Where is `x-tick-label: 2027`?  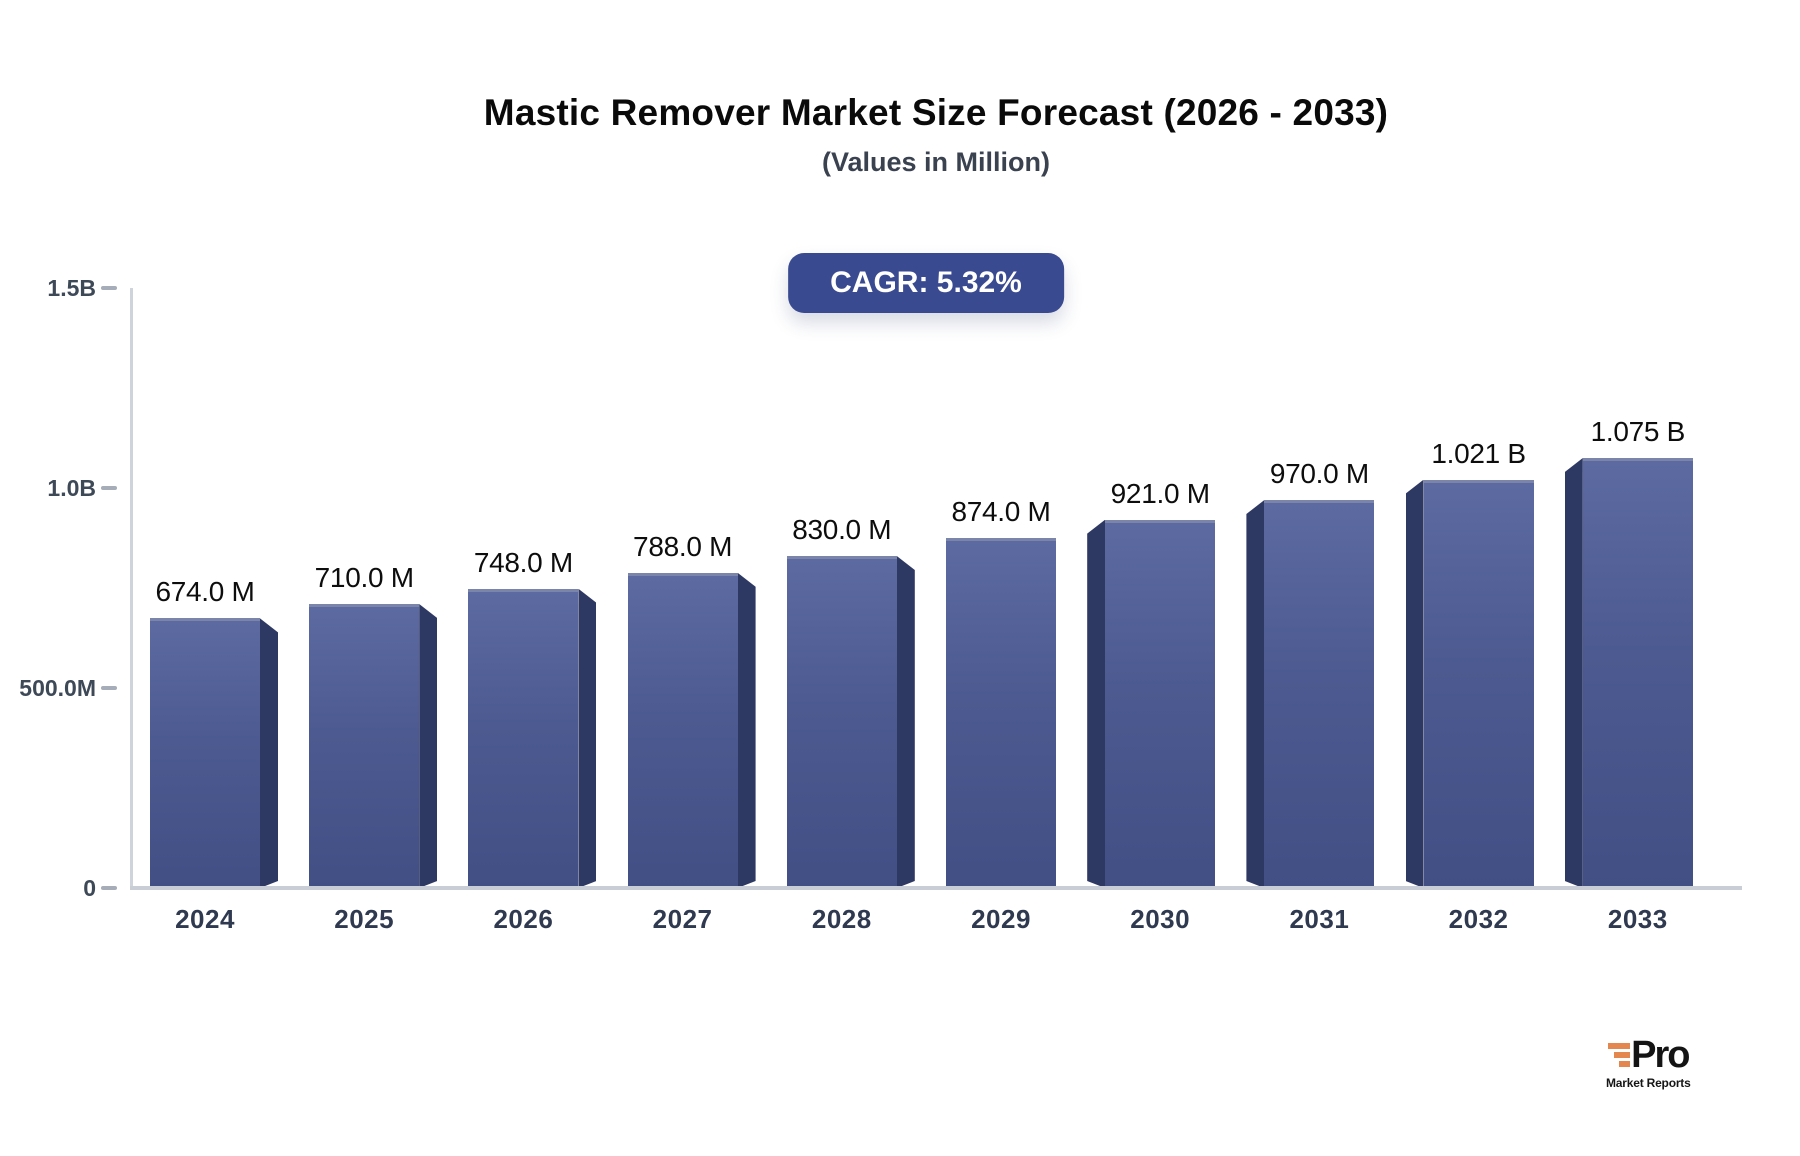 x-tick-label: 2027 is located at coordinates (682, 919).